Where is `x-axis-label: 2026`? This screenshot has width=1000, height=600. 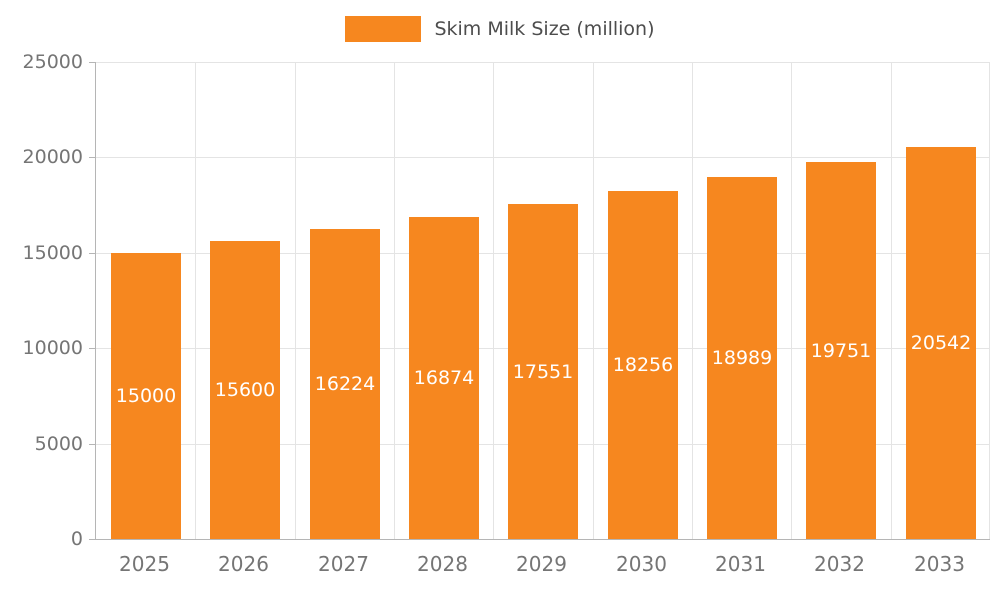 x-axis-label: 2026 is located at coordinates (243, 564).